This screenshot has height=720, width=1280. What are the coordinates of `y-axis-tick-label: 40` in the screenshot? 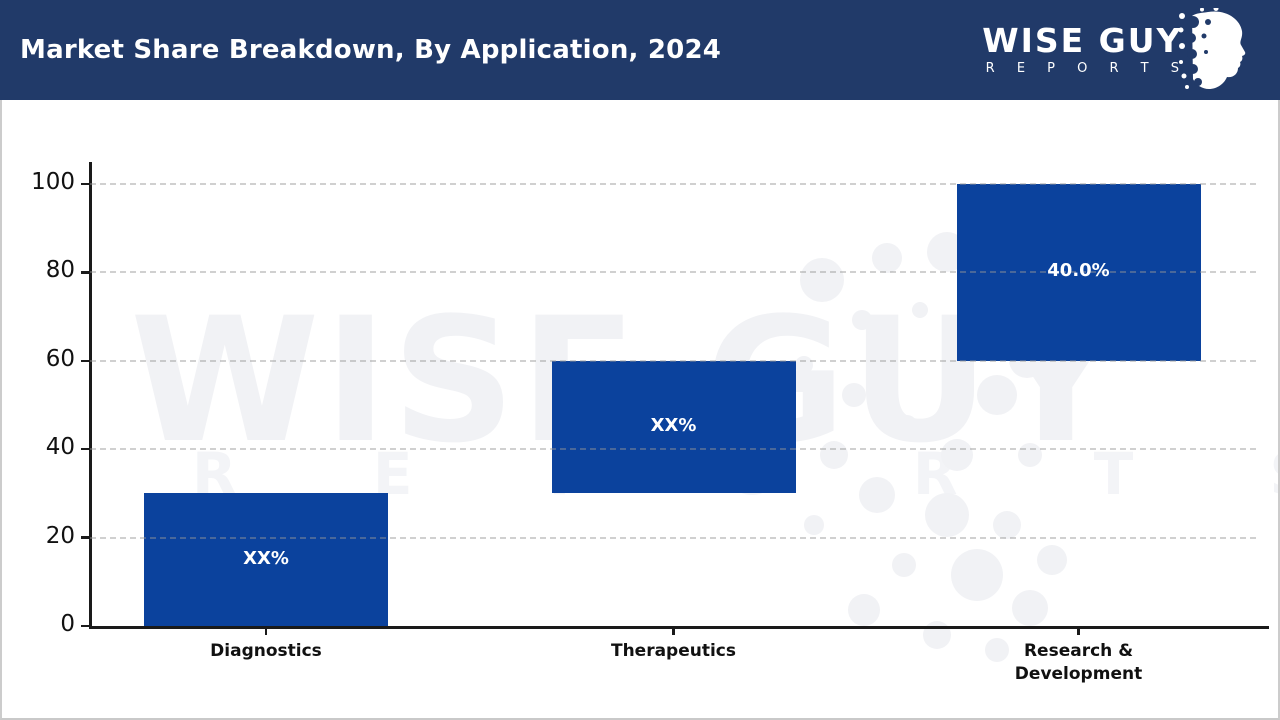 It's located at (60, 447).